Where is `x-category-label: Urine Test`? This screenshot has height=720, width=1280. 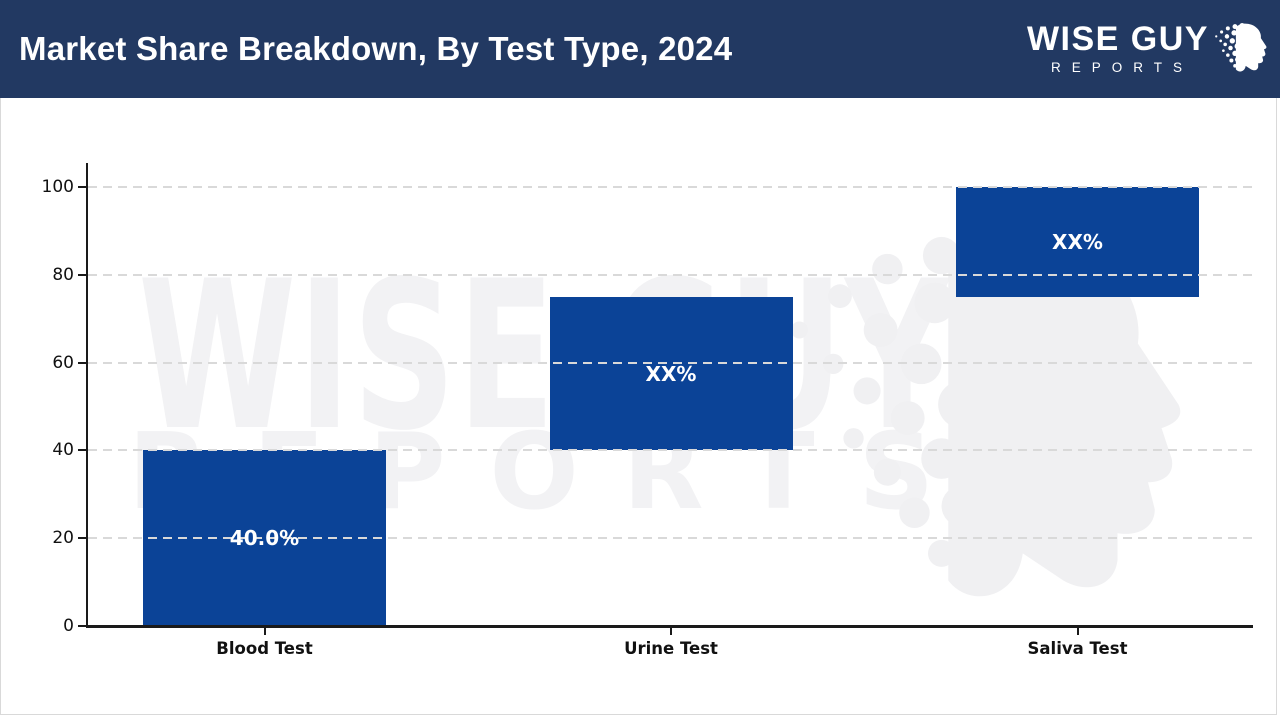
x-category-label: Urine Test is located at coordinates (671, 648).